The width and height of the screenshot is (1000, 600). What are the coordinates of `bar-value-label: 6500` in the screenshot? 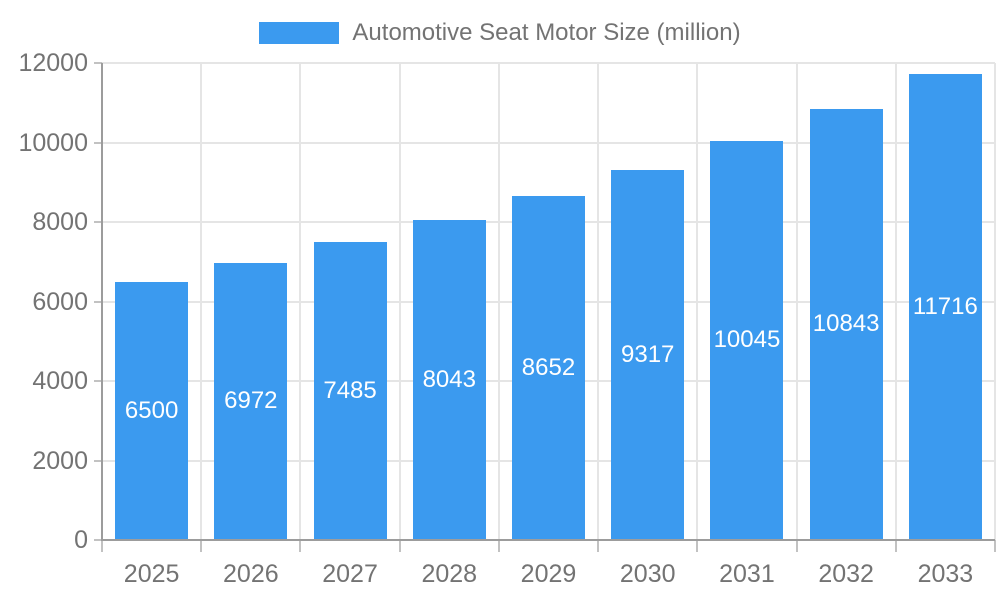 It's located at (151, 410).